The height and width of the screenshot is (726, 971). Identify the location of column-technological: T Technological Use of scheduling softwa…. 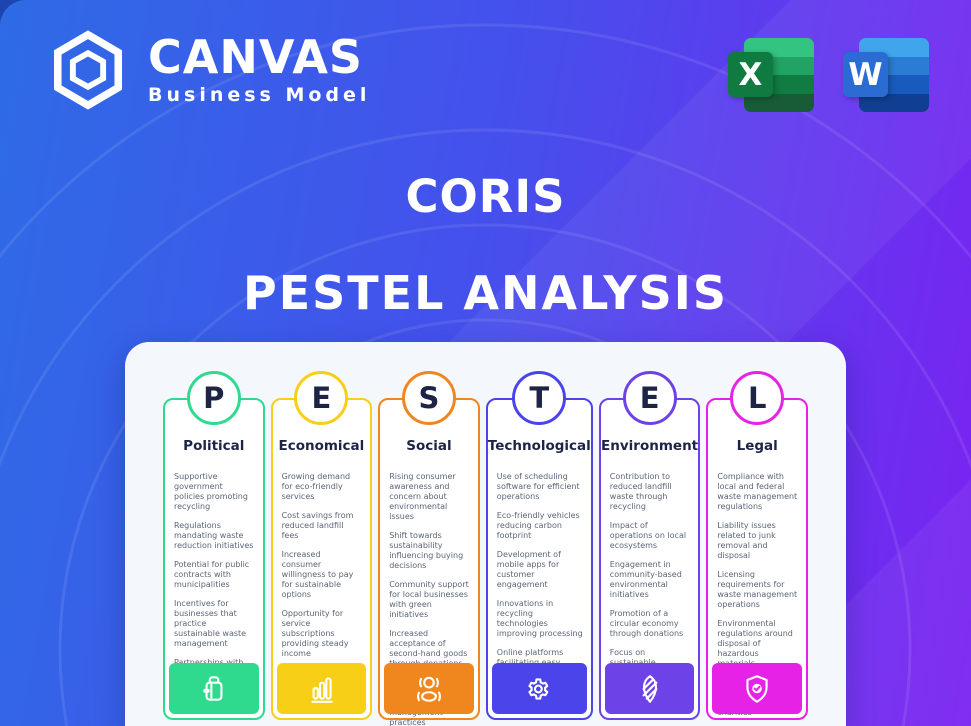
(539, 545).